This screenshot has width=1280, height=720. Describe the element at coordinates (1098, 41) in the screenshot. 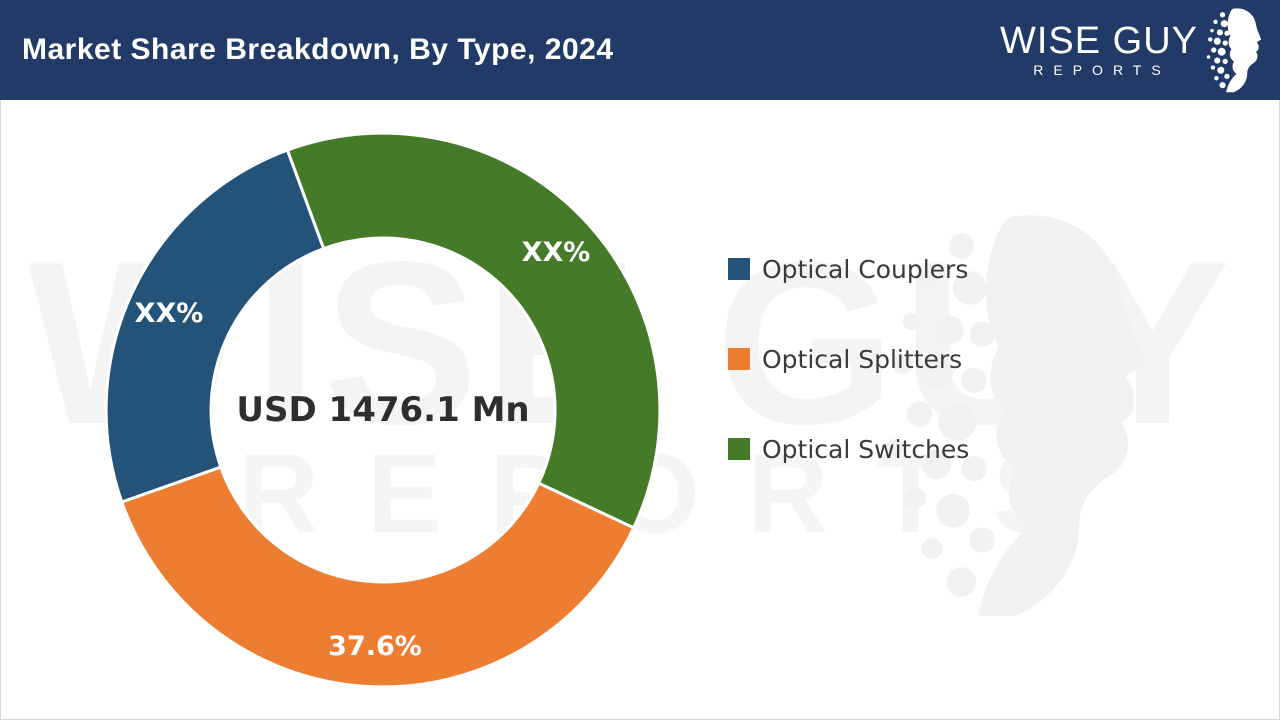

I see `logo-brand-name: WISE GUY` at that location.